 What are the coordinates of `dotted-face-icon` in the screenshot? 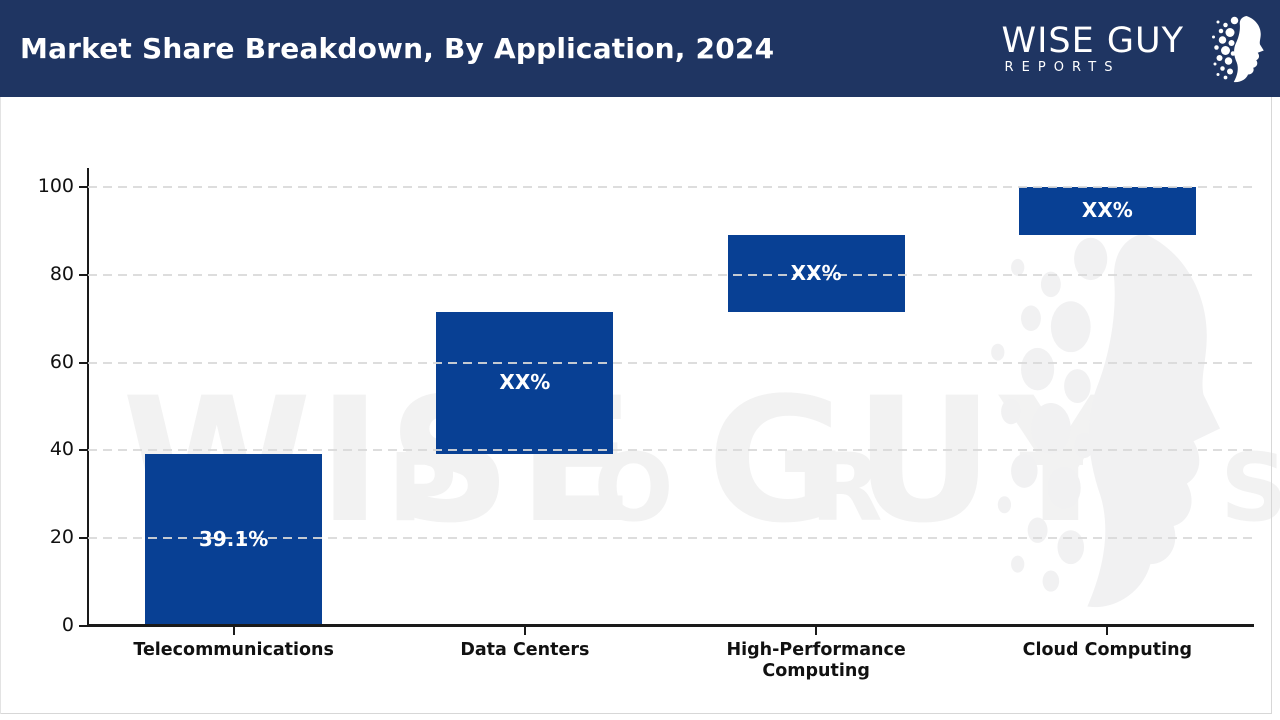 It's located at (1238, 48).